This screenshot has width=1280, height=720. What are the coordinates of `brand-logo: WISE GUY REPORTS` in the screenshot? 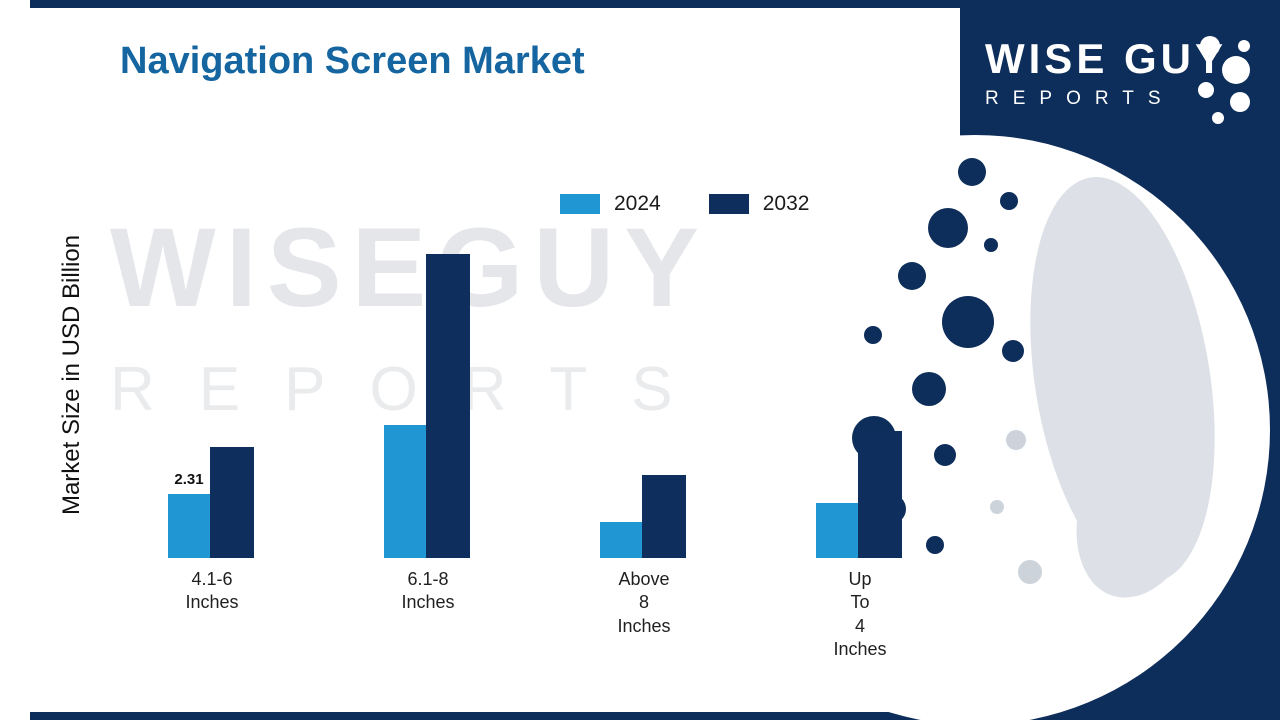 It's located at (1106, 74).